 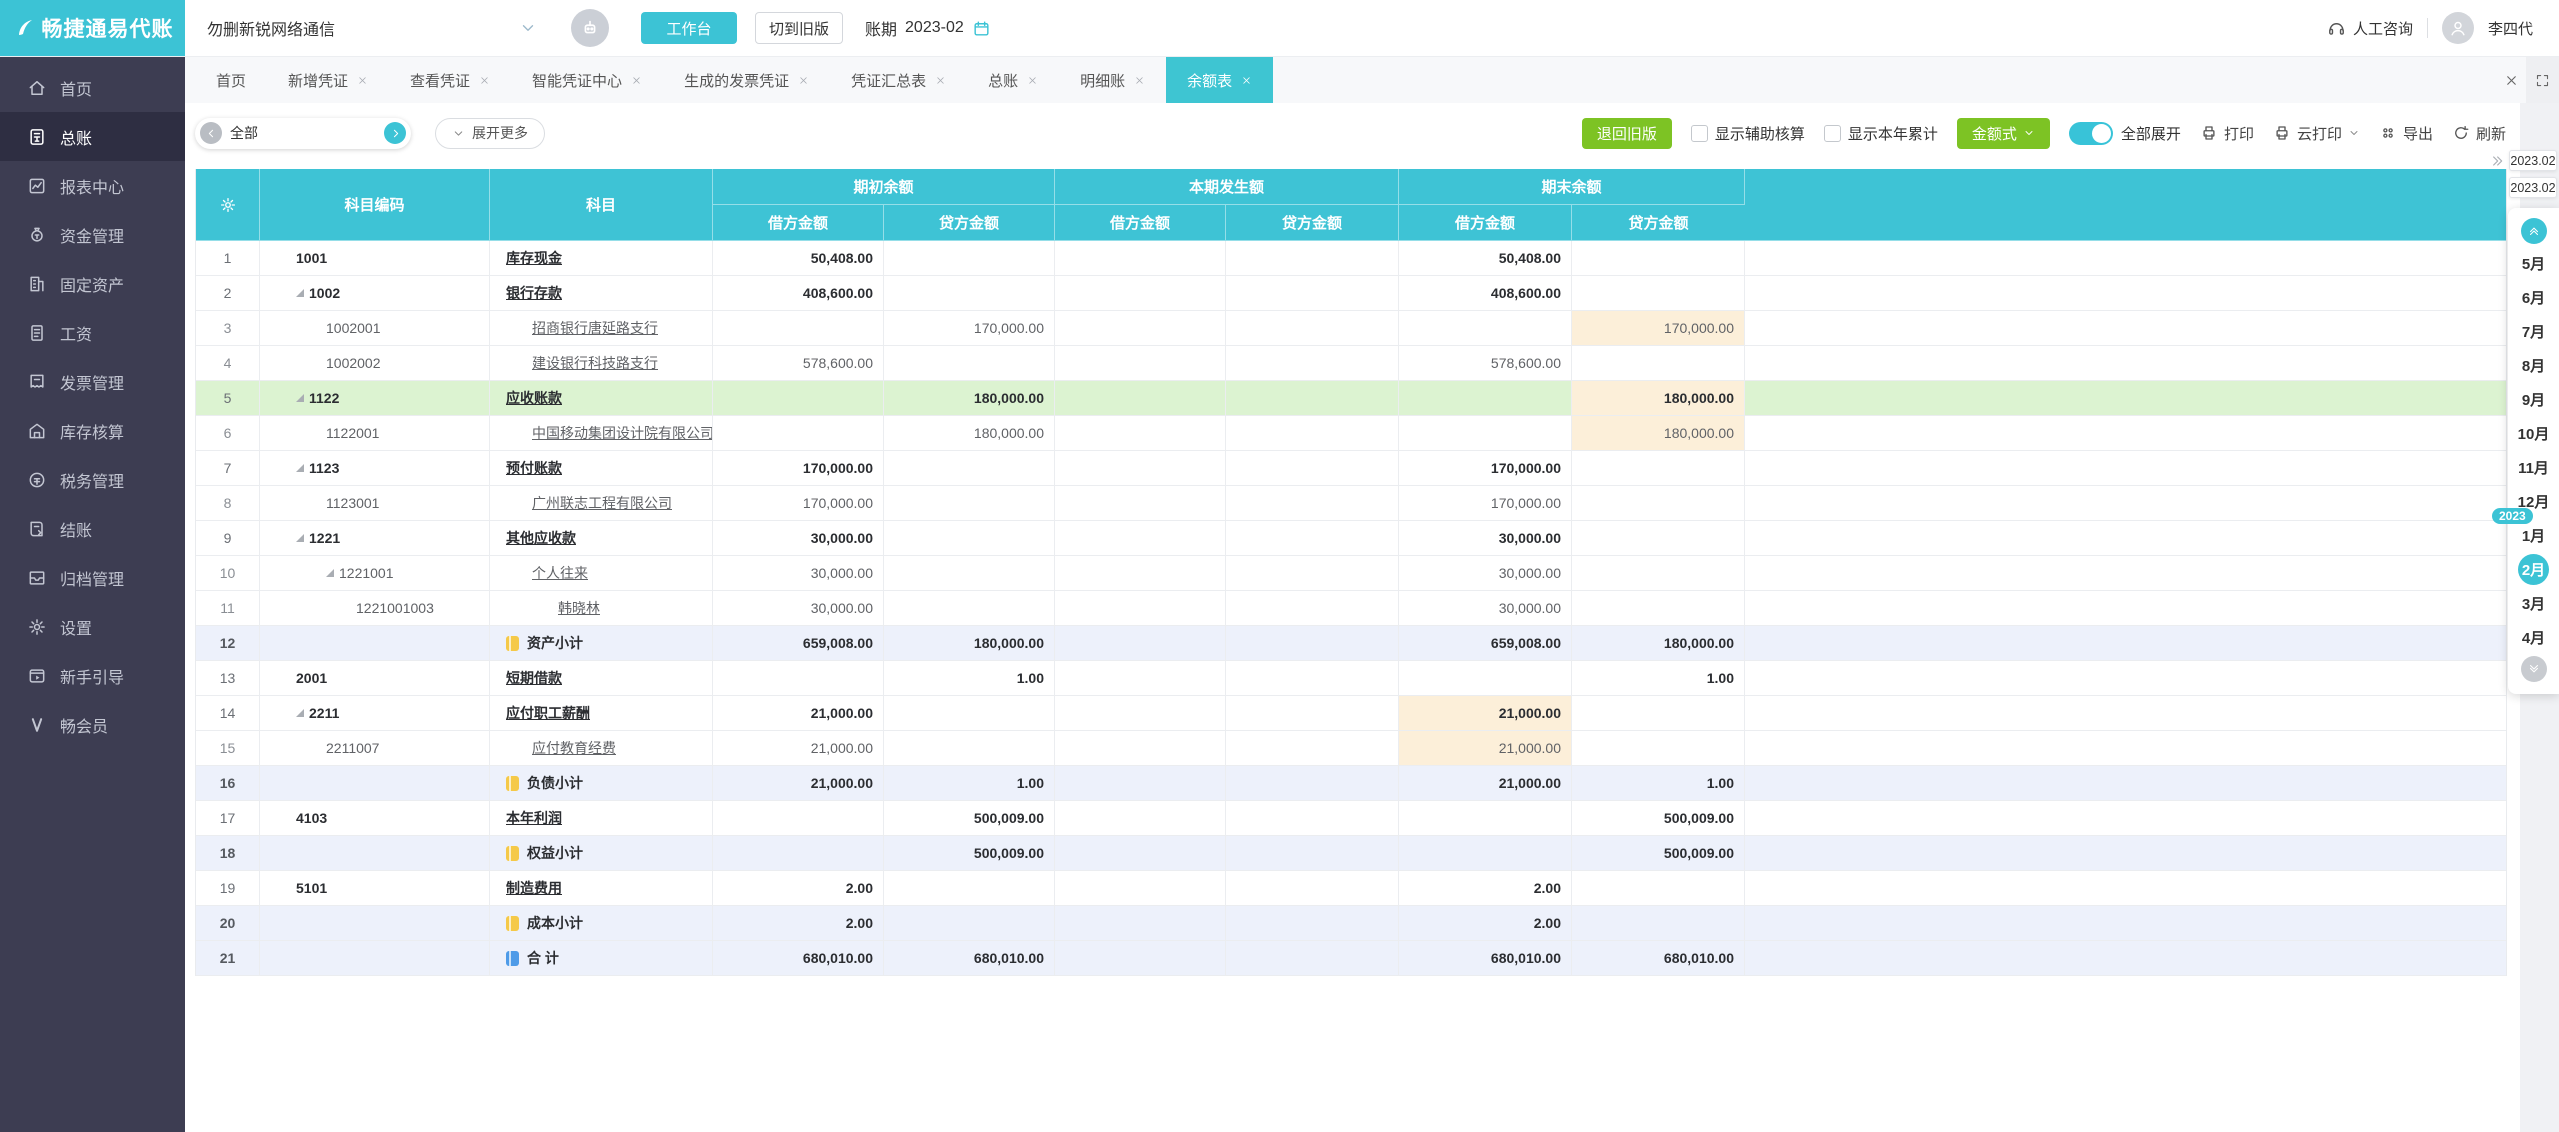 I want to click on account-link: 中国移动集团设计院有限公司陕, so click(x=622, y=433).